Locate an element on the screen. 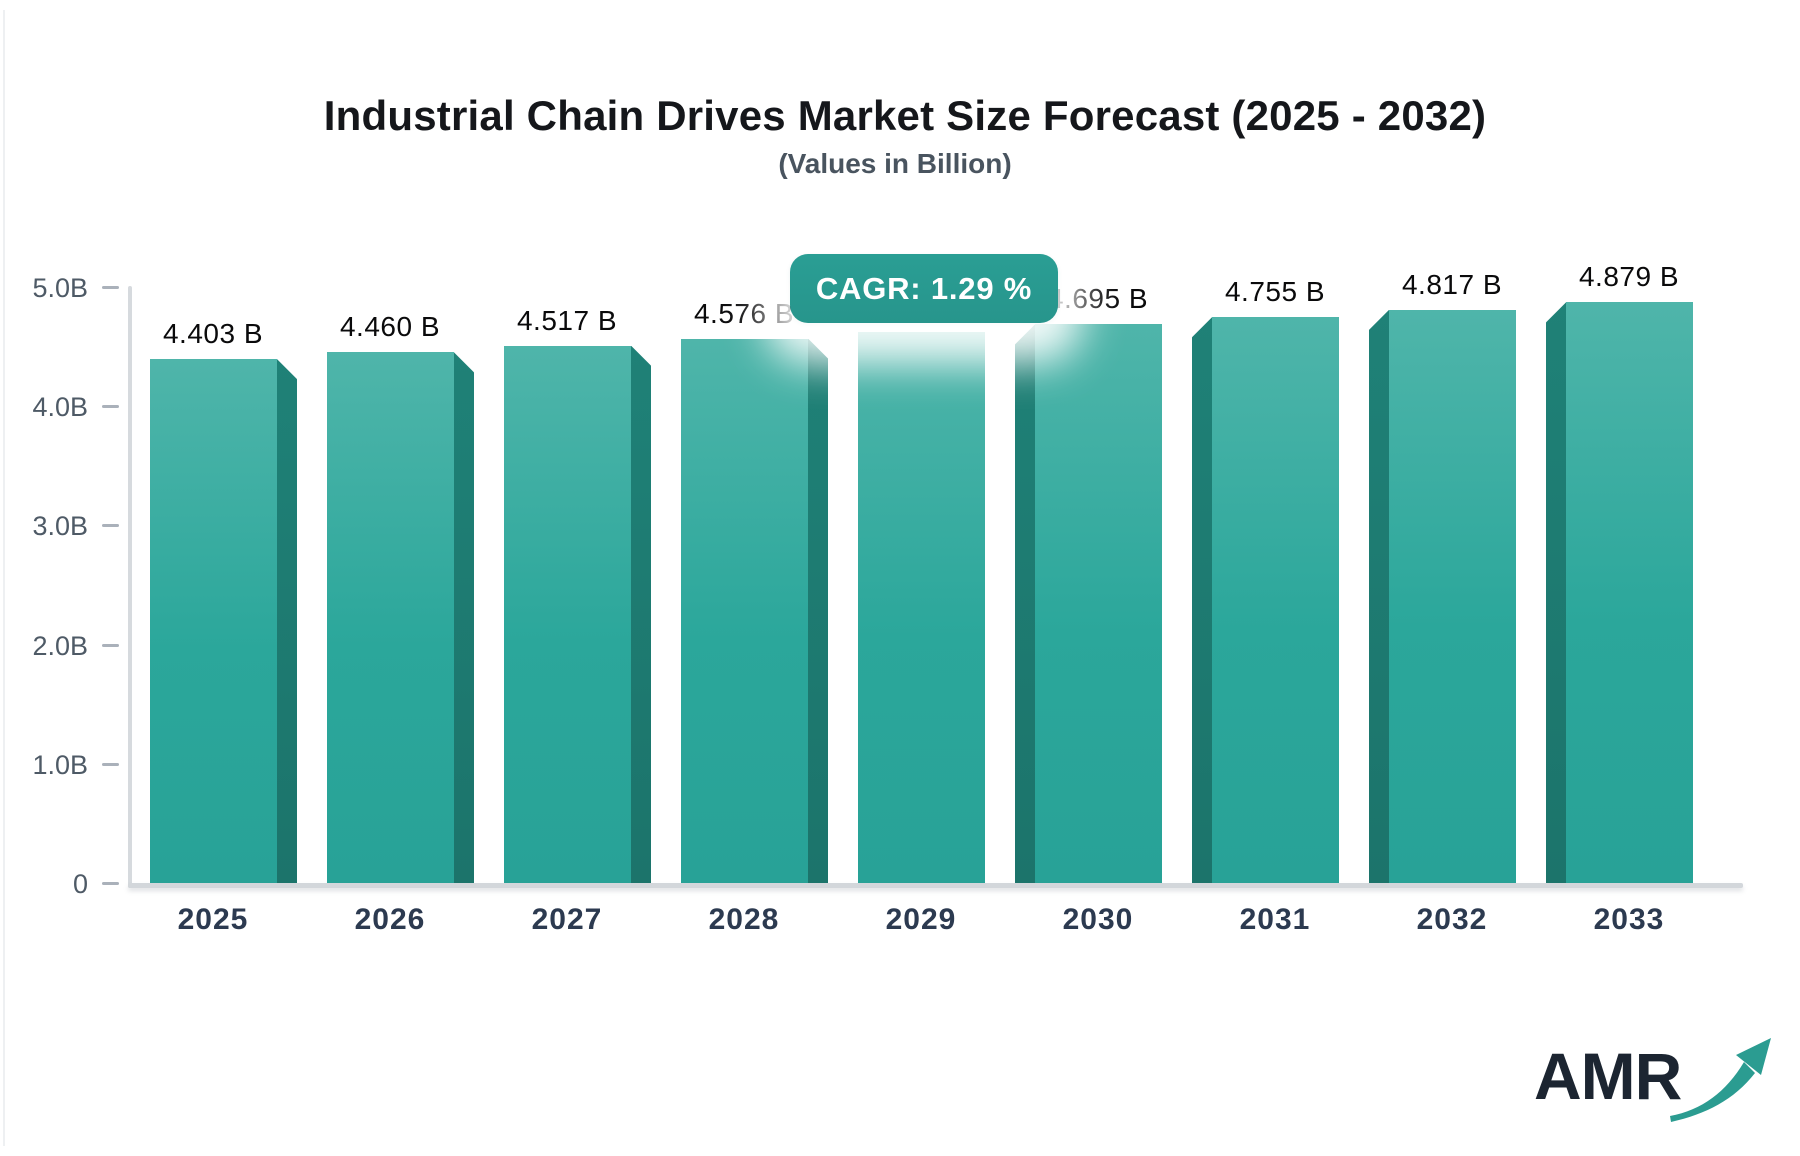  amr-logo: AMR is located at coordinates (1645, 1076).